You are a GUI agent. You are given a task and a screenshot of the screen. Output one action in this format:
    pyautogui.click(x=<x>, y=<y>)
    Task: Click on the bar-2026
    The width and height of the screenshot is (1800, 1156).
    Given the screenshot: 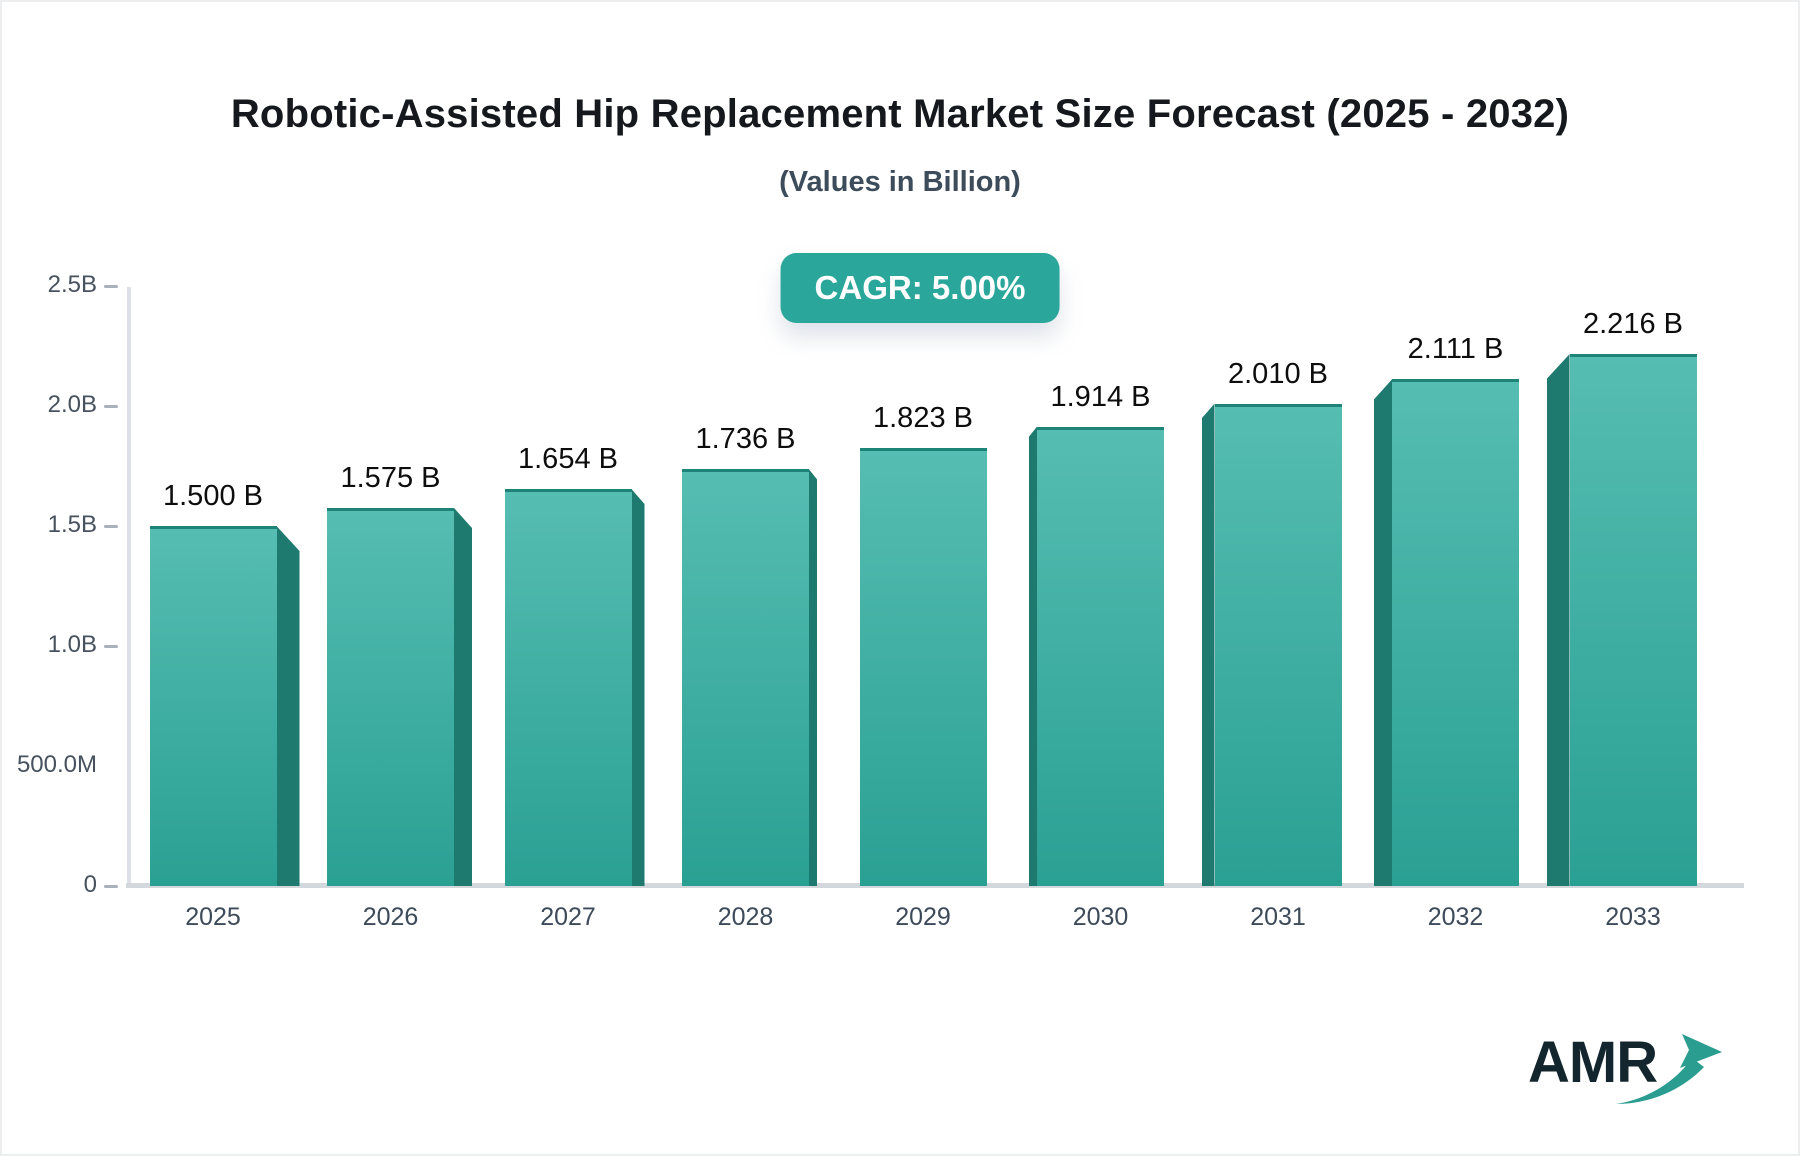 What is the action you would take?
    pyautogui.click(x=390, y=697)
    